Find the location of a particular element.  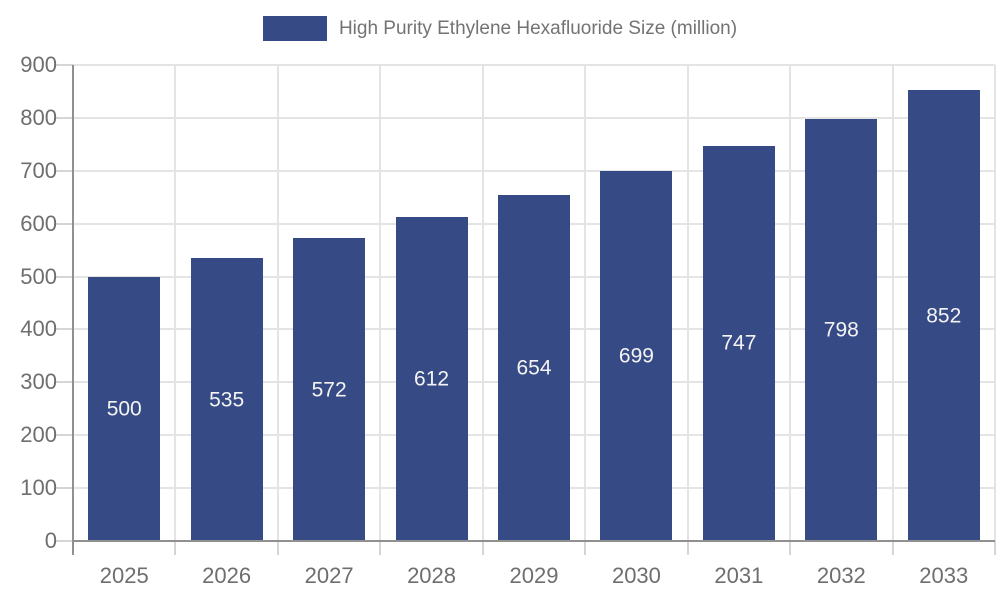

bar-value-label: 798 is located at coordinates (841, 330).